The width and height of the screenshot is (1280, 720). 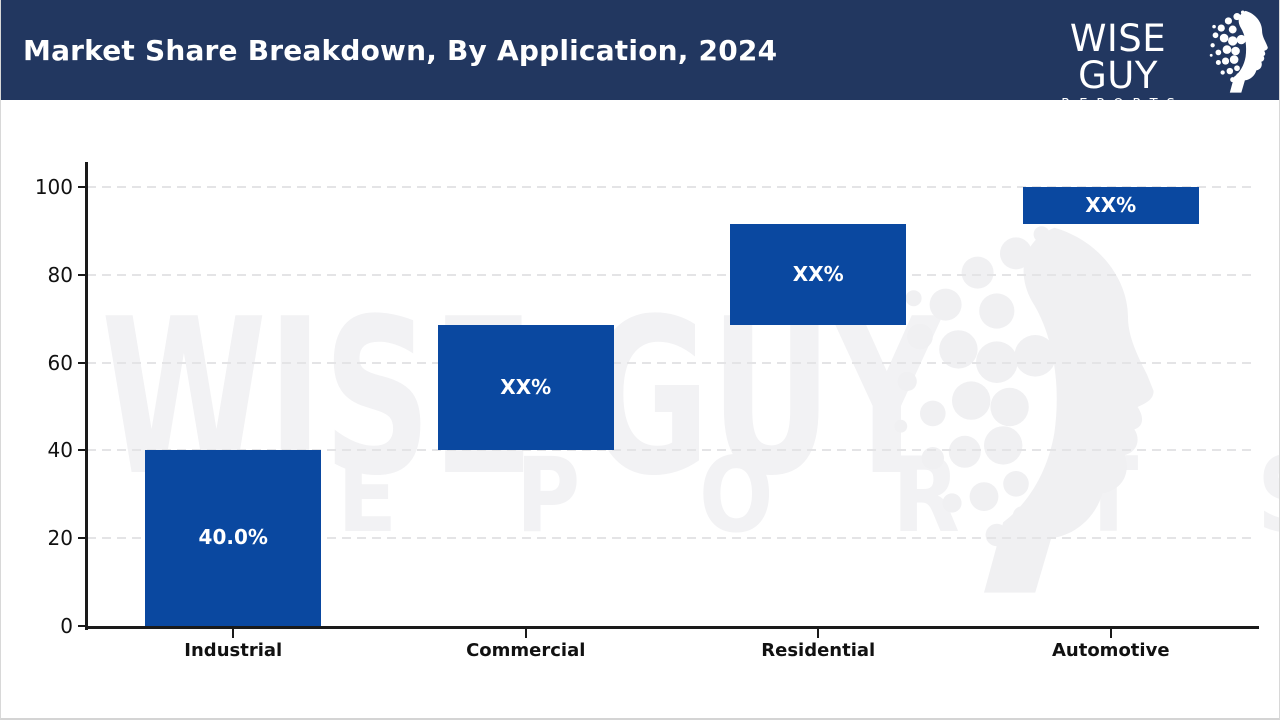 I want to click on y-tick-label: 100, so click(x=53, y=187).